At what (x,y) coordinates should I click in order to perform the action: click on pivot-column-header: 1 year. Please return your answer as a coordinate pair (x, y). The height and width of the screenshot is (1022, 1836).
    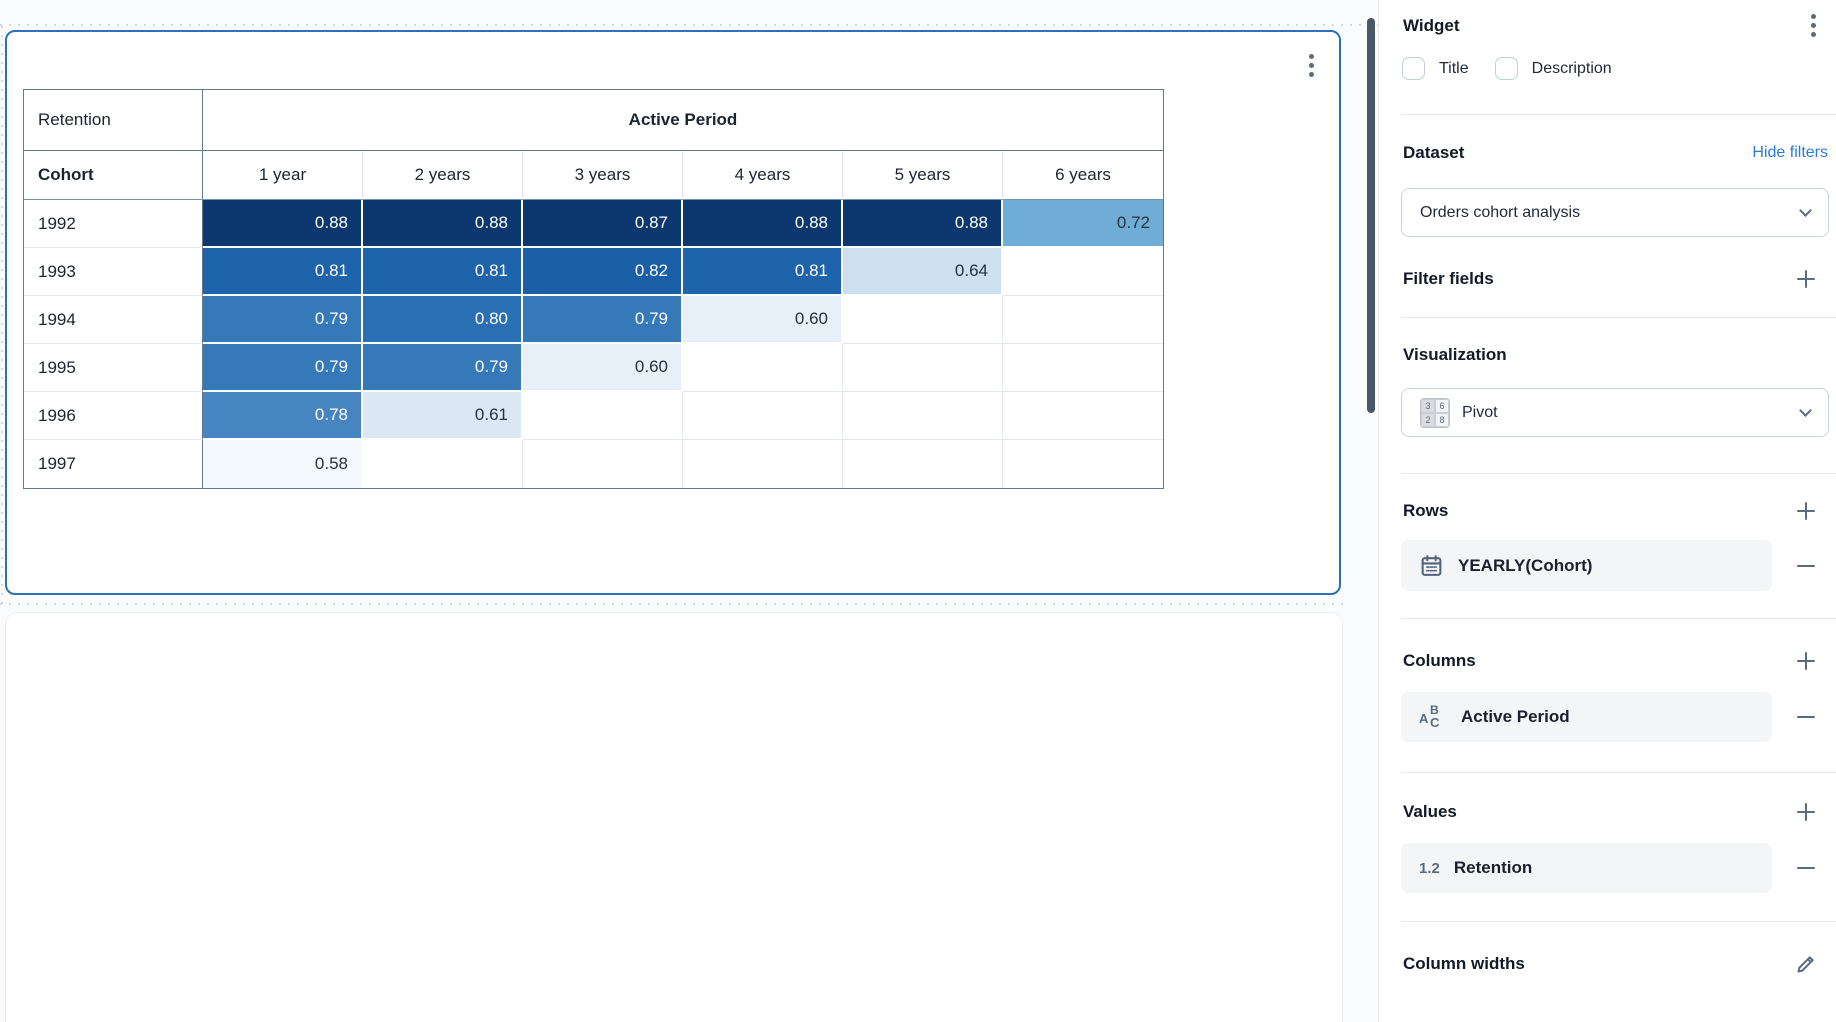
    Looking at the image, I should click on (283, 175).